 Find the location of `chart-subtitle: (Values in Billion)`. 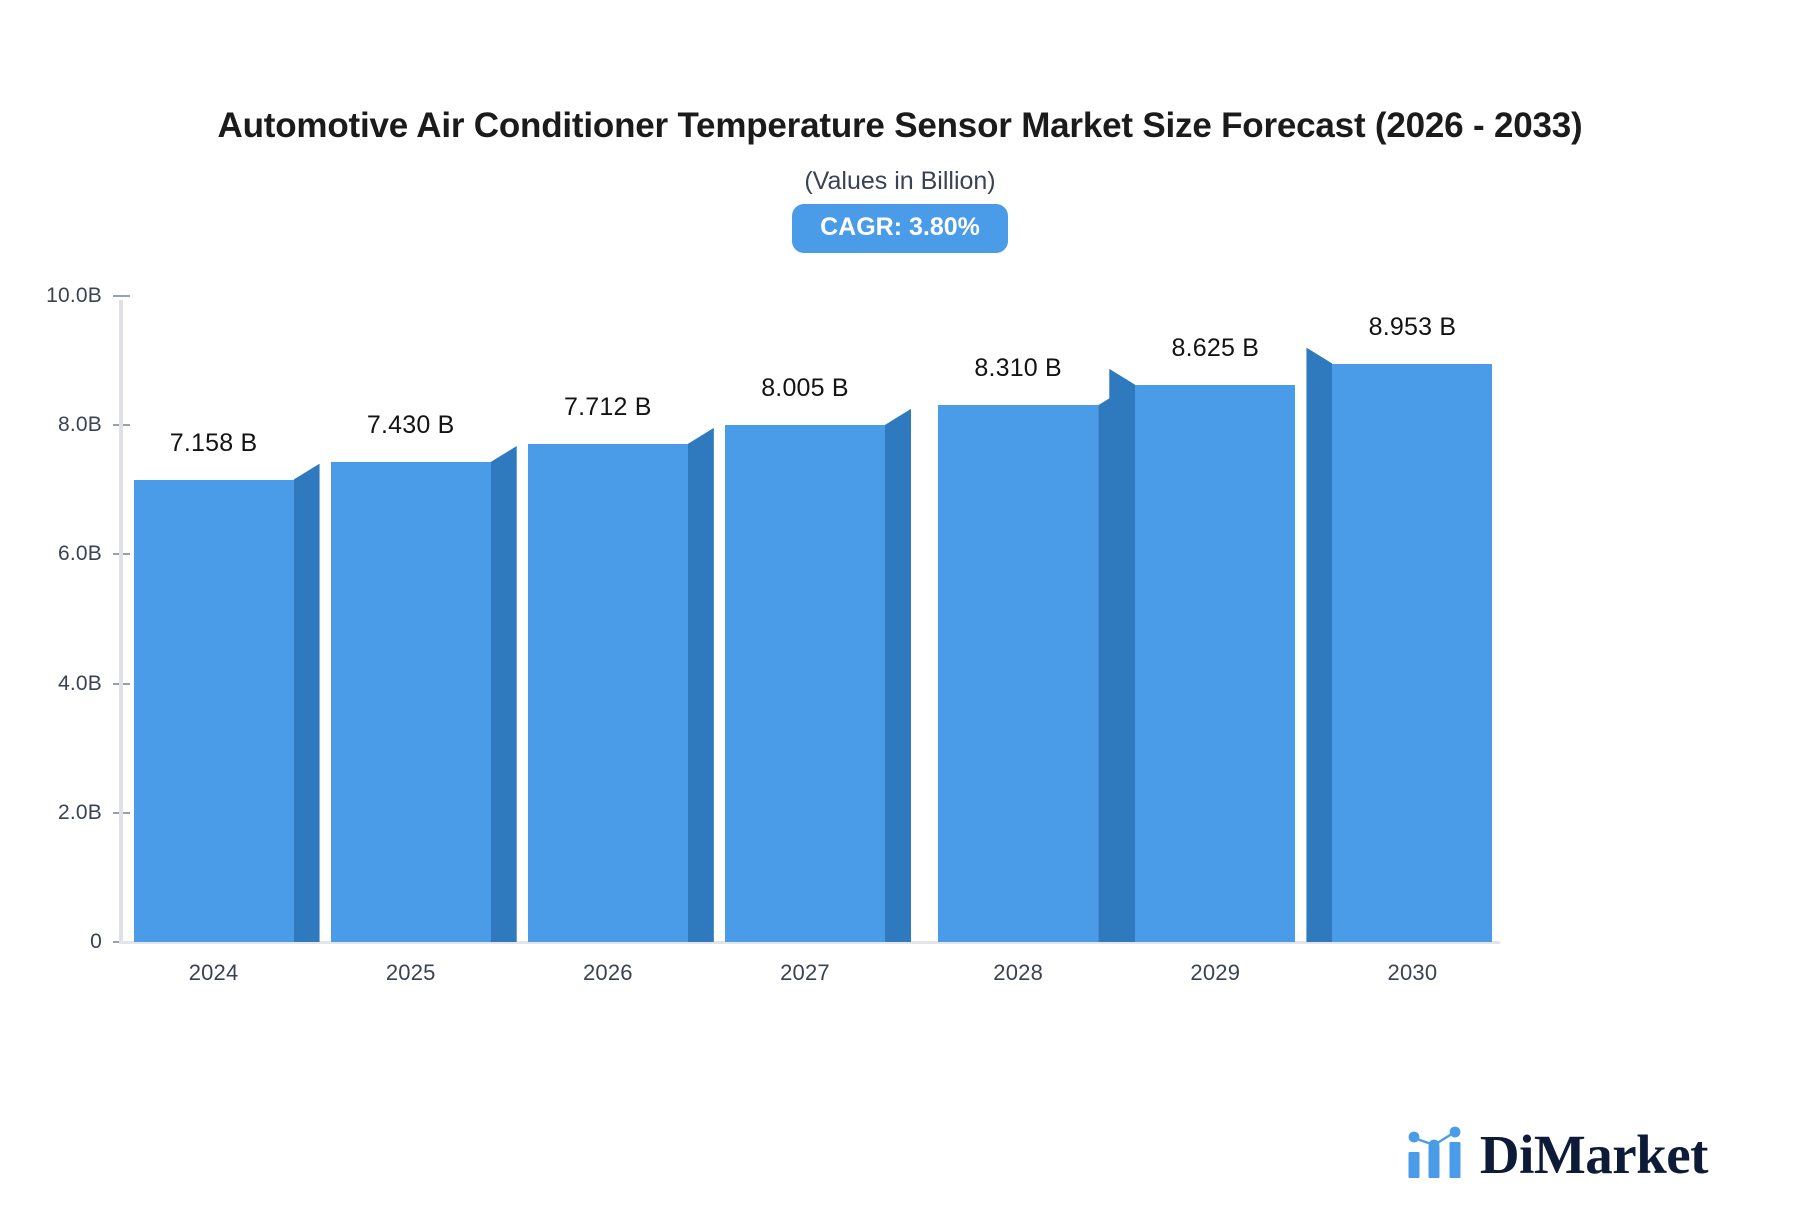

chart-subtitle: (Values in Billion) is located at coordinates (900, 180).